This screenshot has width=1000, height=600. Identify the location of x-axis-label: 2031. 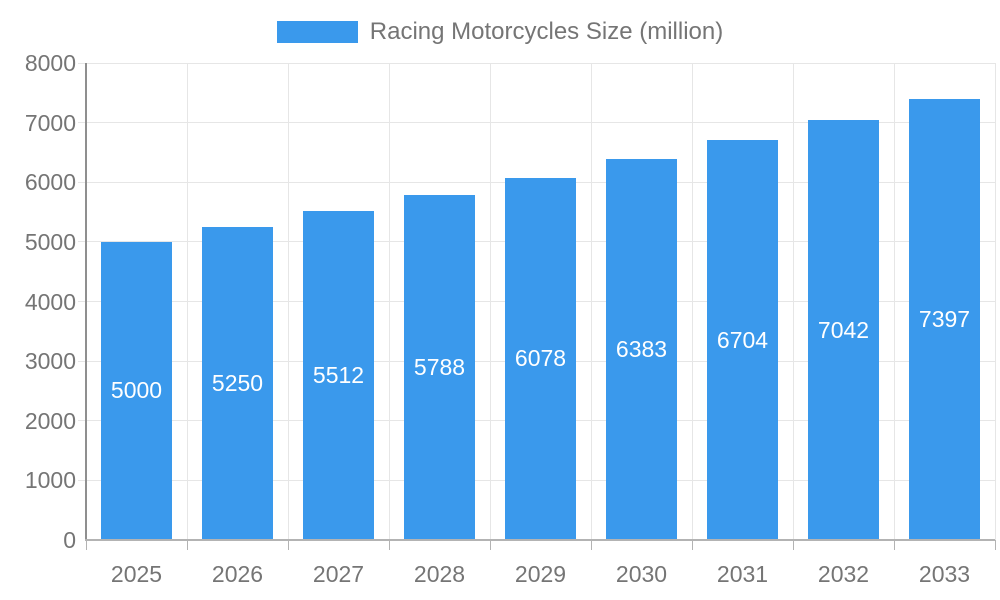
(742, 574).